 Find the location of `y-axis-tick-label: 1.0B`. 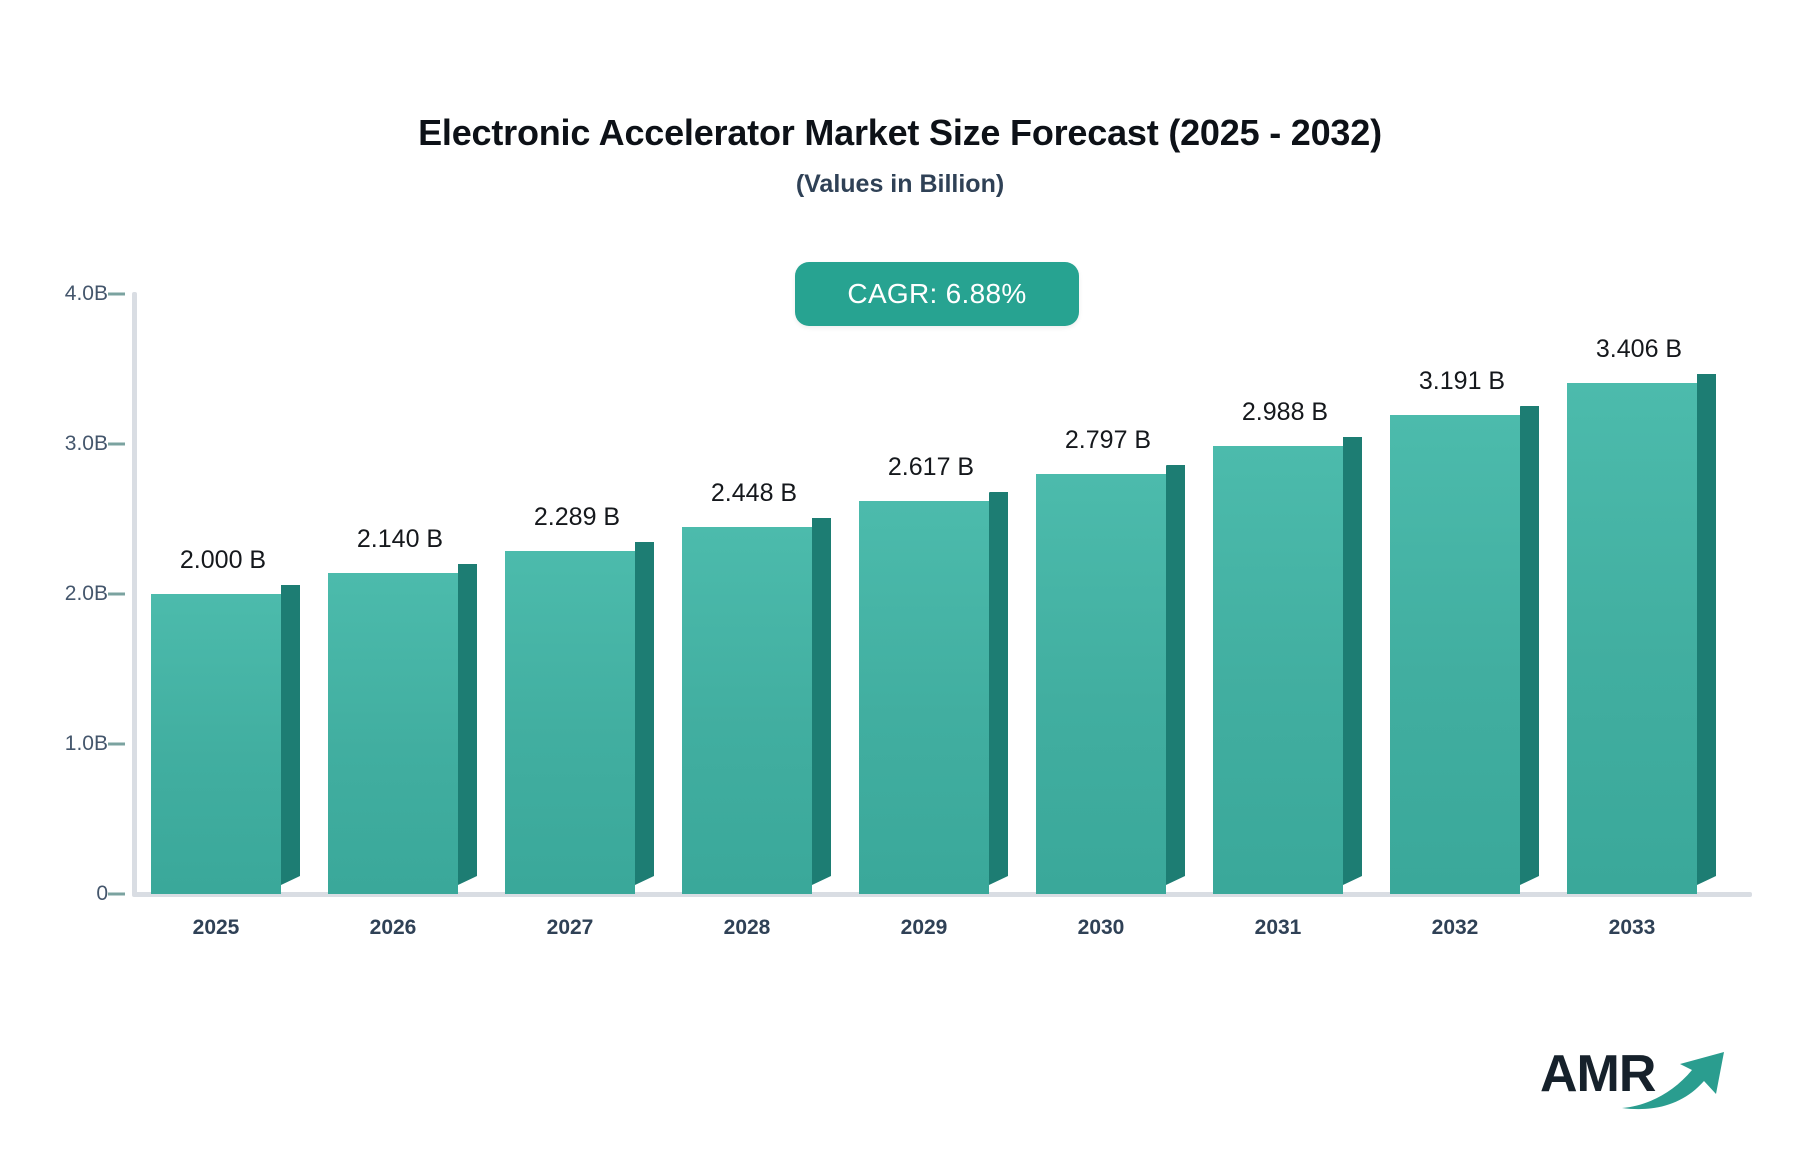

y-axis-tick-label: 1.0B is located at coordinates (86, 743).